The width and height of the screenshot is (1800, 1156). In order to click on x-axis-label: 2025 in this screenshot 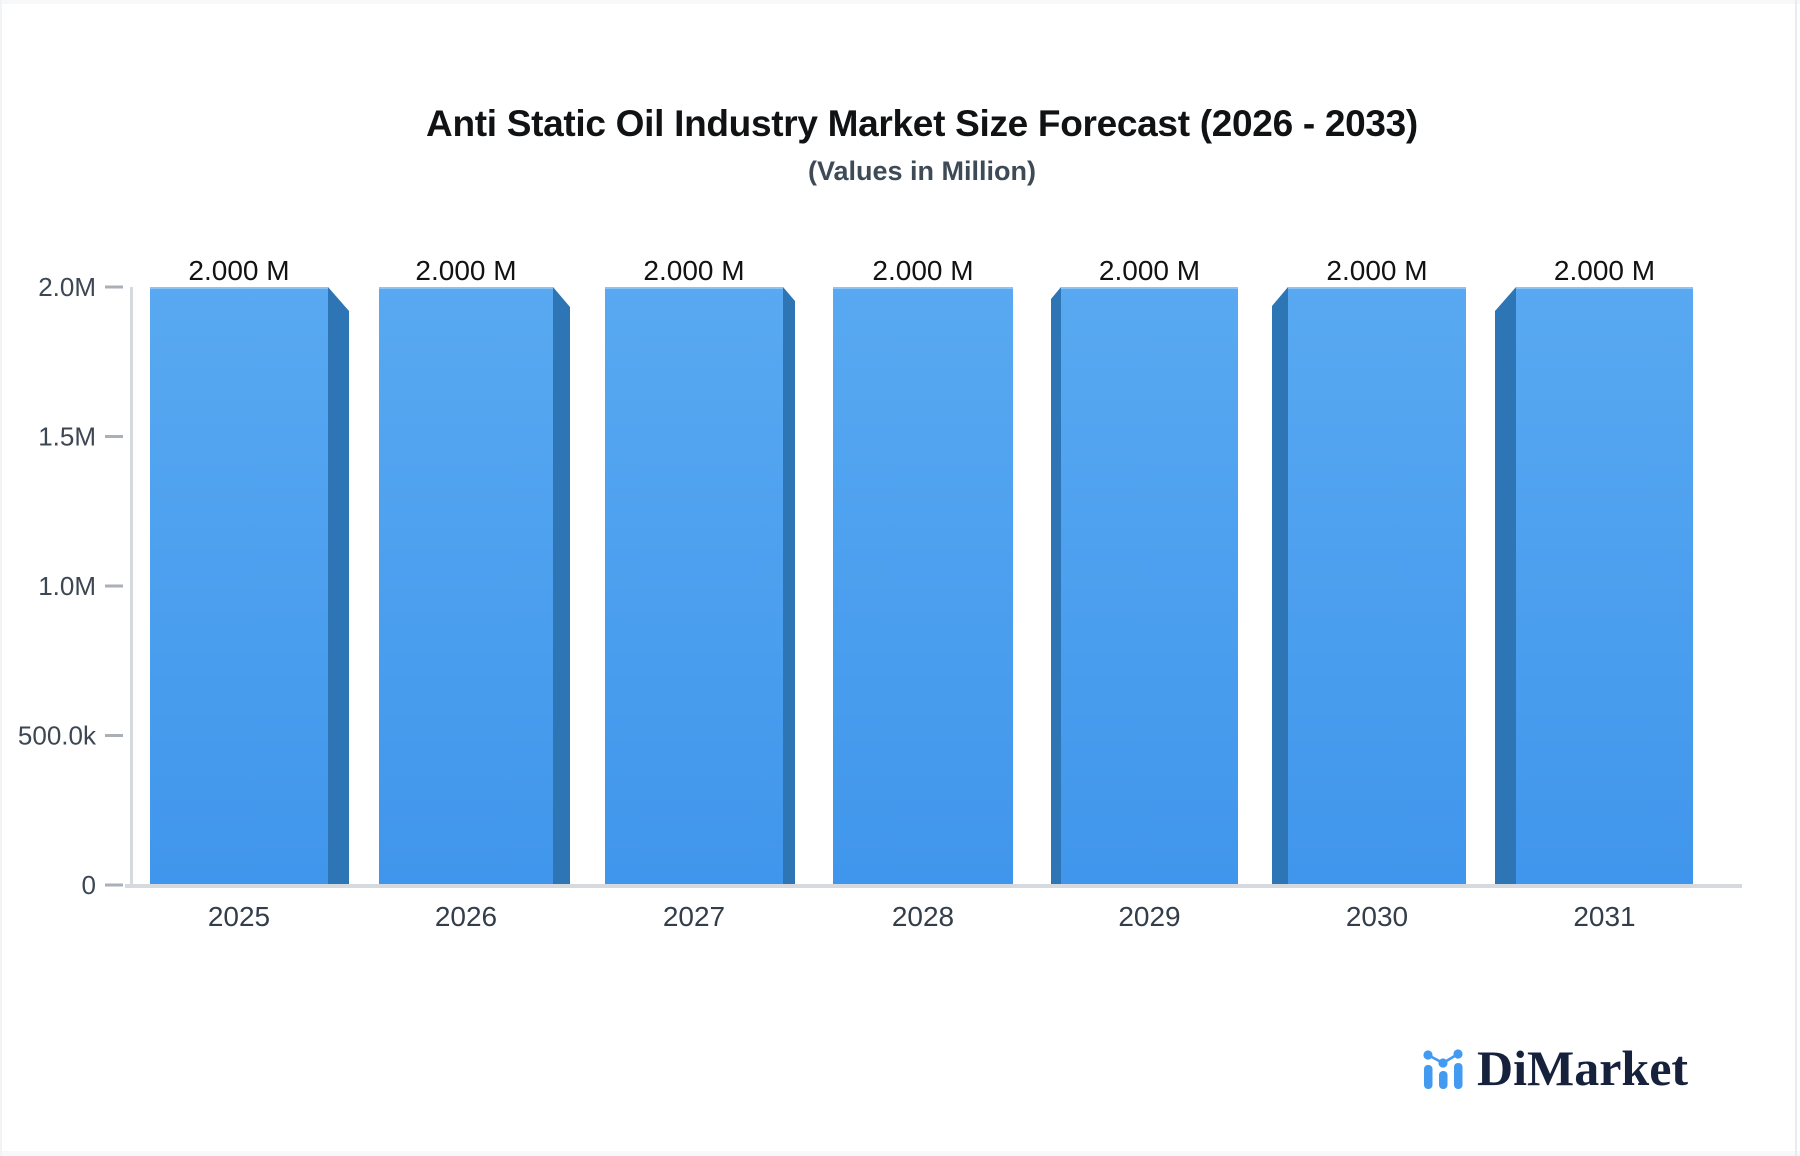, I will do `click(239, 916)`.